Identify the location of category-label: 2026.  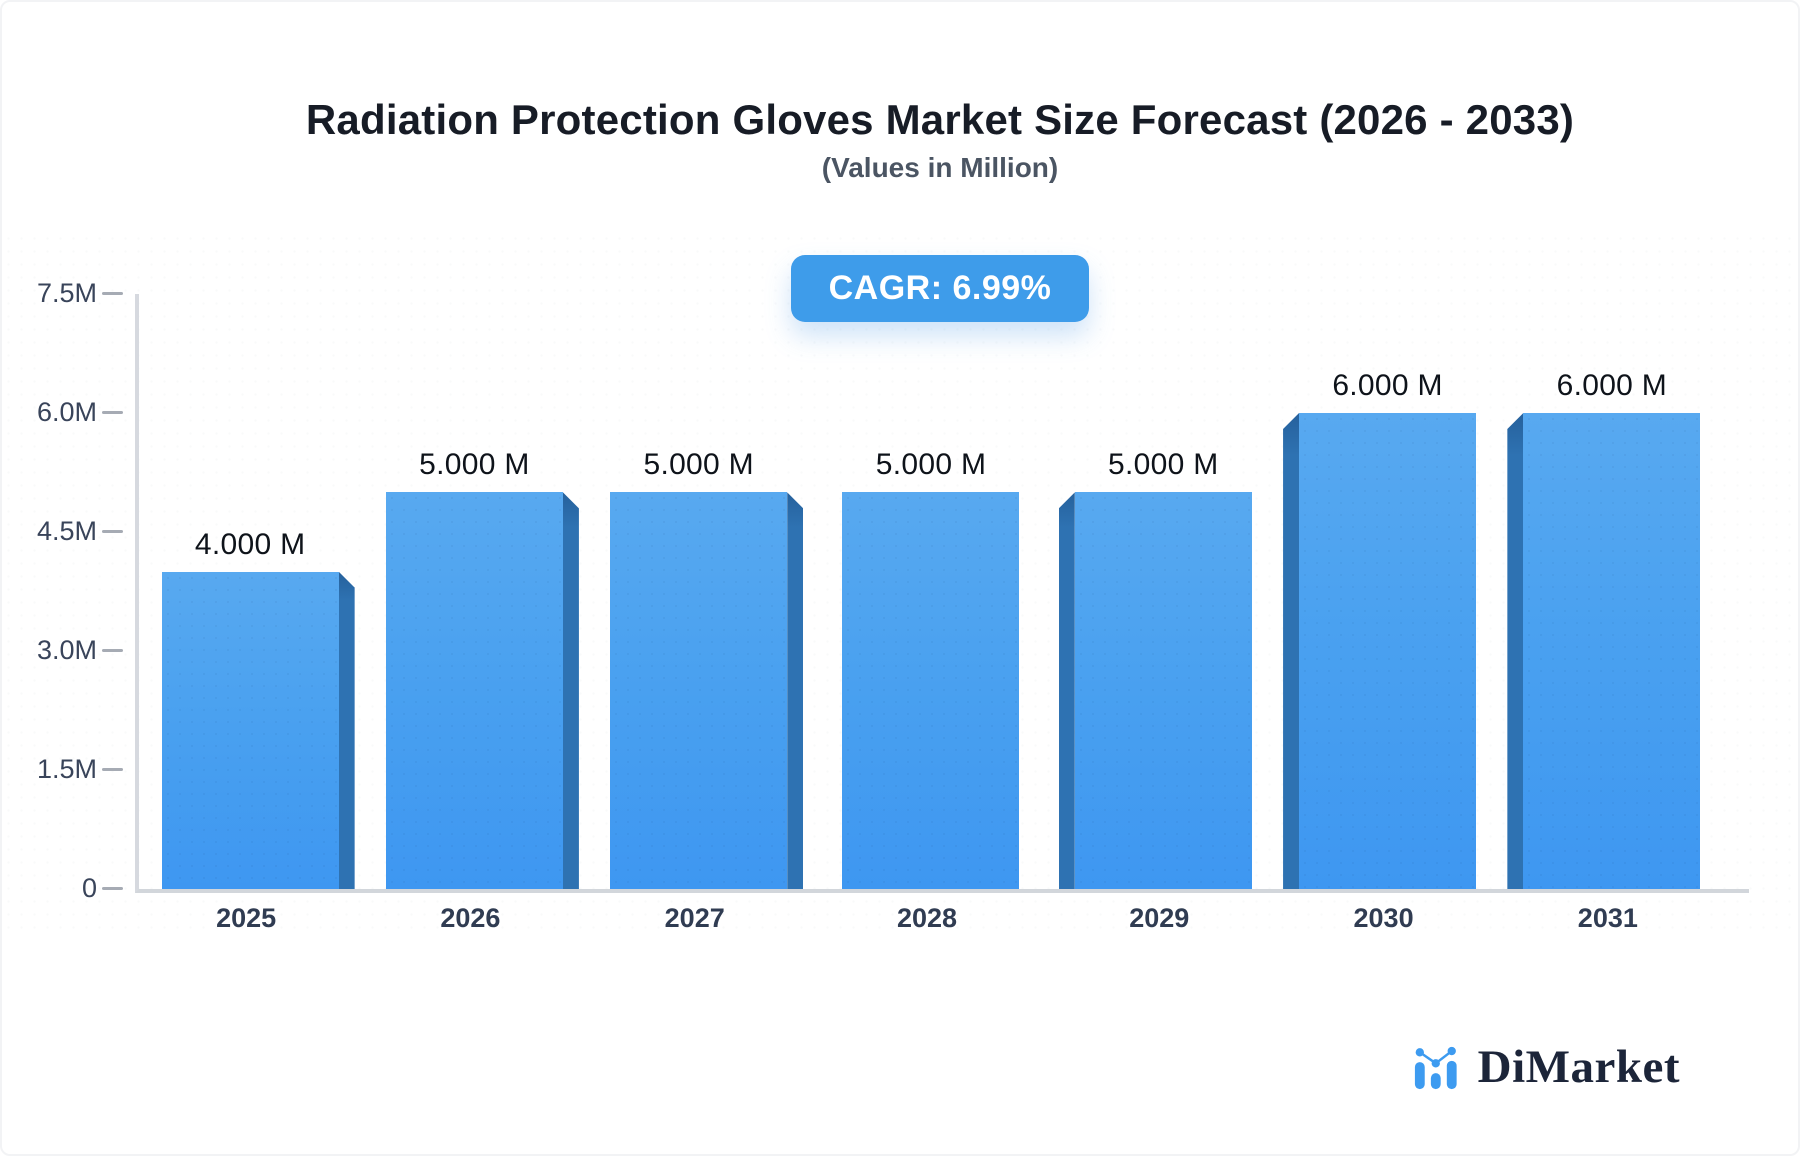
(470, 918).